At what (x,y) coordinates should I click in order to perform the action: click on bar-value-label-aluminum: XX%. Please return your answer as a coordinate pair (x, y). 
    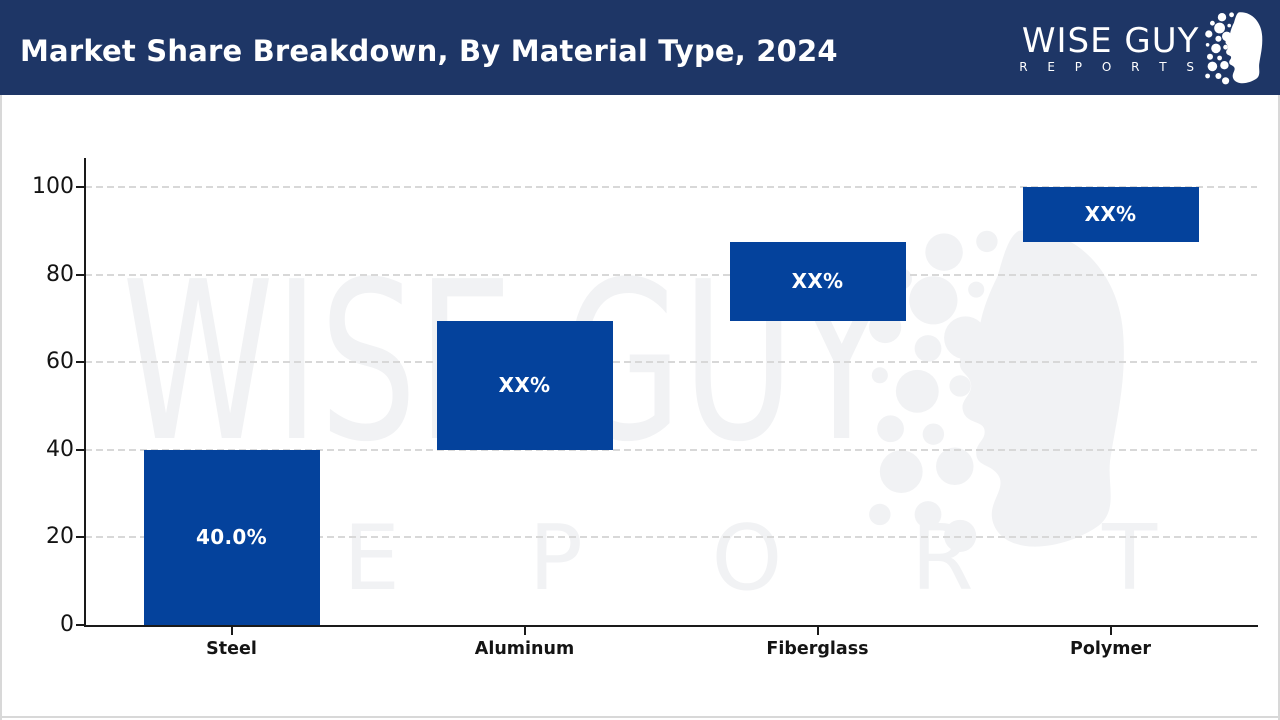
    Looking at the image, I should click on (524, 385).